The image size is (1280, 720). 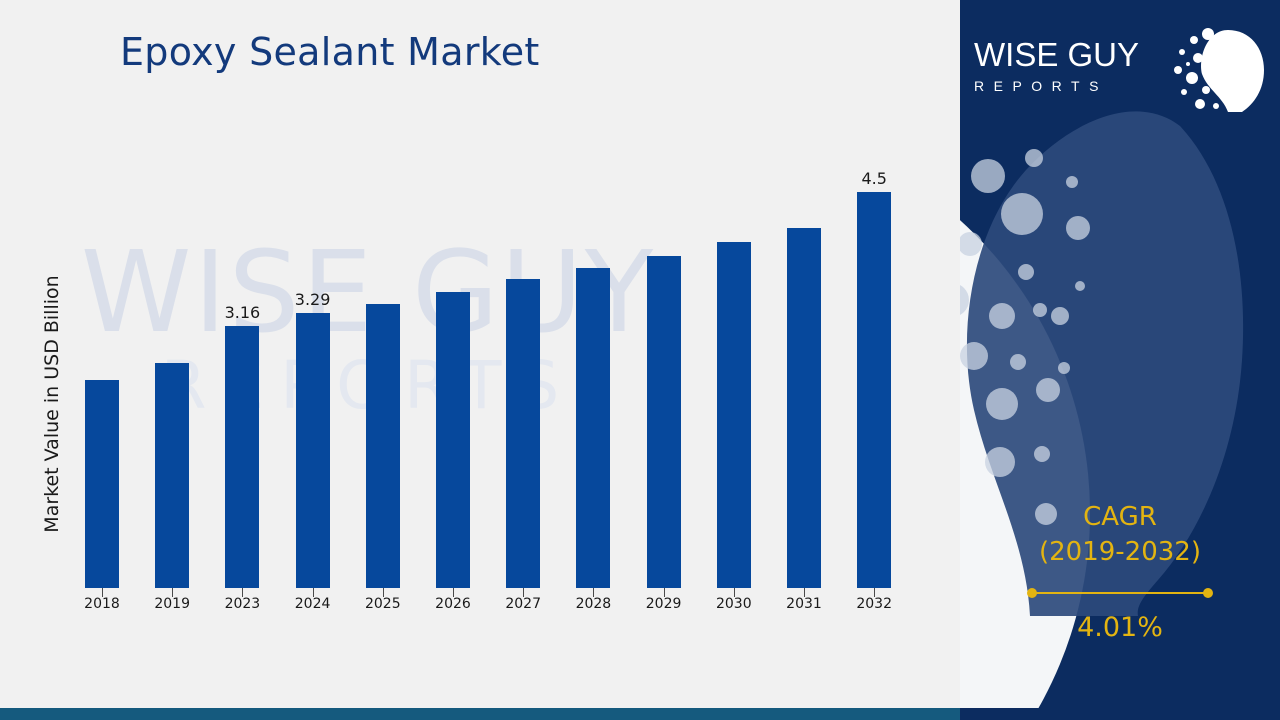 I want to click on x-tick-2032, so click(x=875, y=592).